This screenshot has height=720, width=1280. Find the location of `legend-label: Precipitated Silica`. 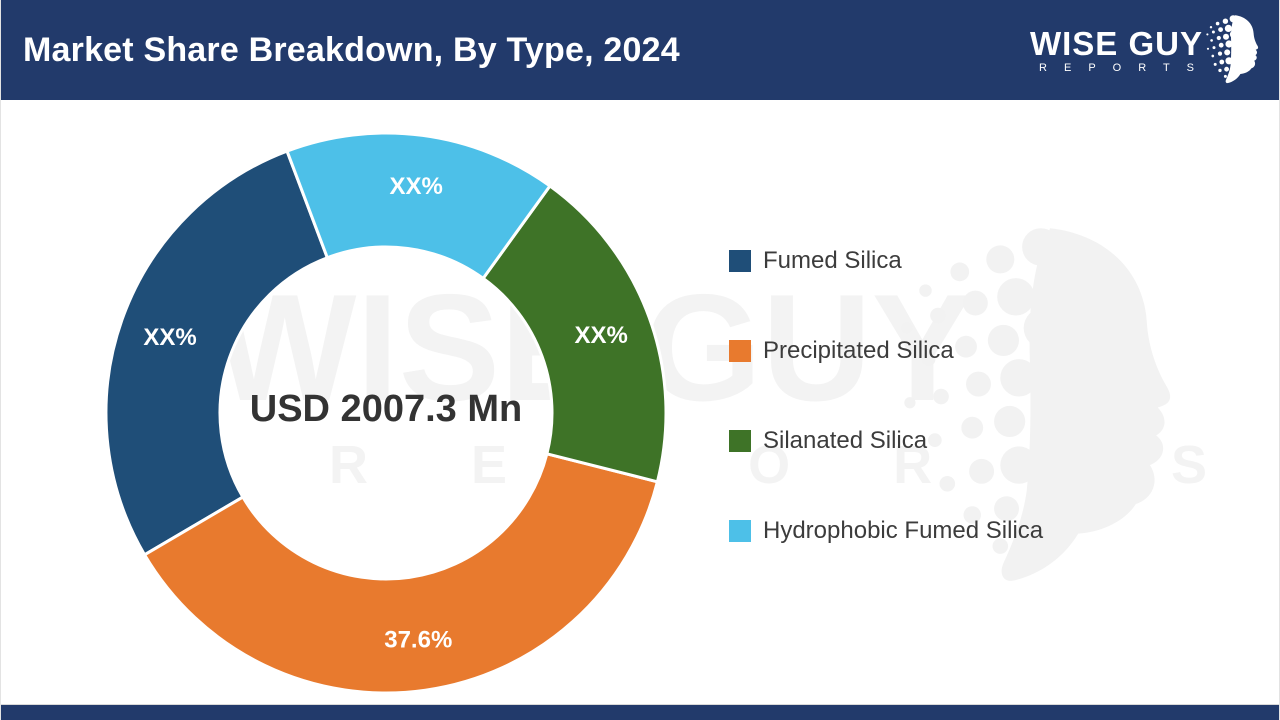

legend-label: Precipitated Silica is located at coordinates (858, 350).